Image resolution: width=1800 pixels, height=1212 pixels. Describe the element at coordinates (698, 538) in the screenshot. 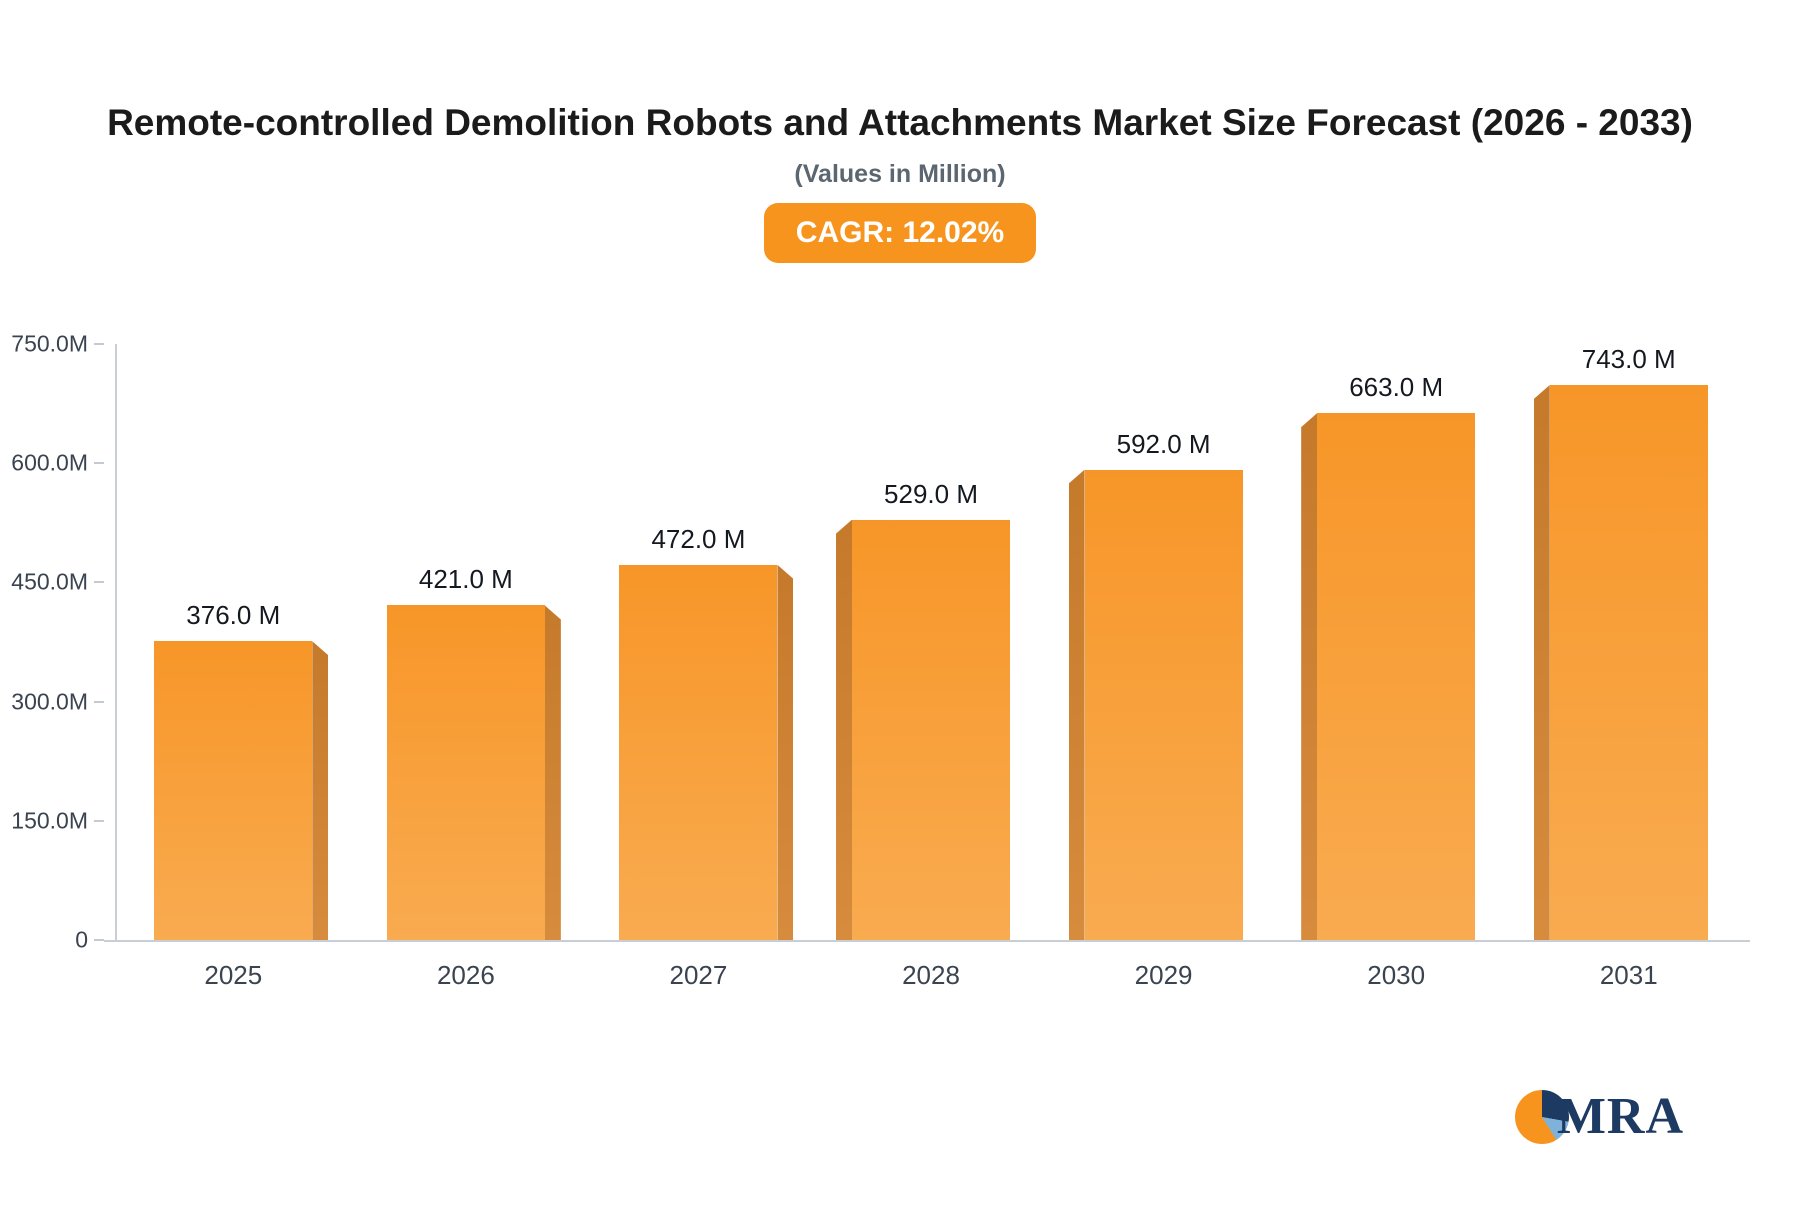

I see `bar-value-label: 472.0 M` at that location.